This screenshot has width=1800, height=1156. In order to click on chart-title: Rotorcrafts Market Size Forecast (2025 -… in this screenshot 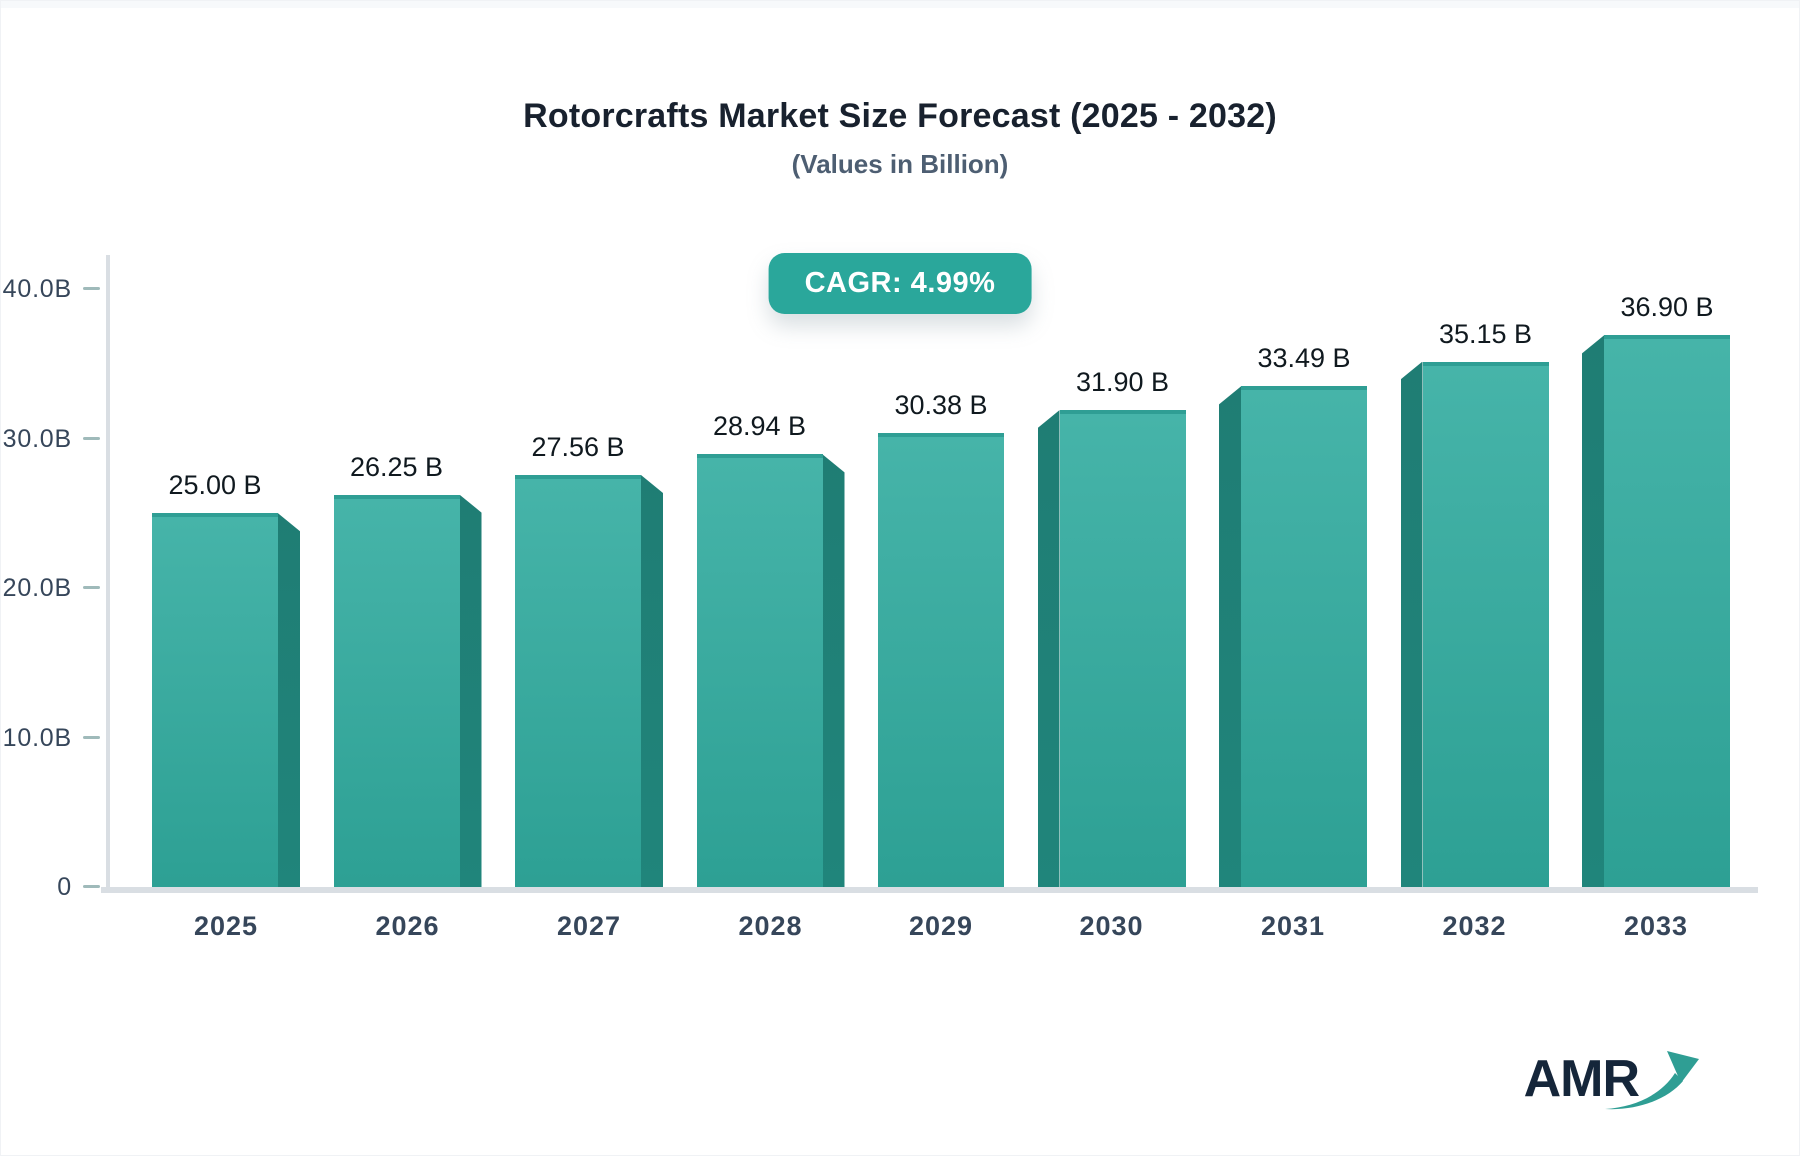, I will do `click(900, 116)`.